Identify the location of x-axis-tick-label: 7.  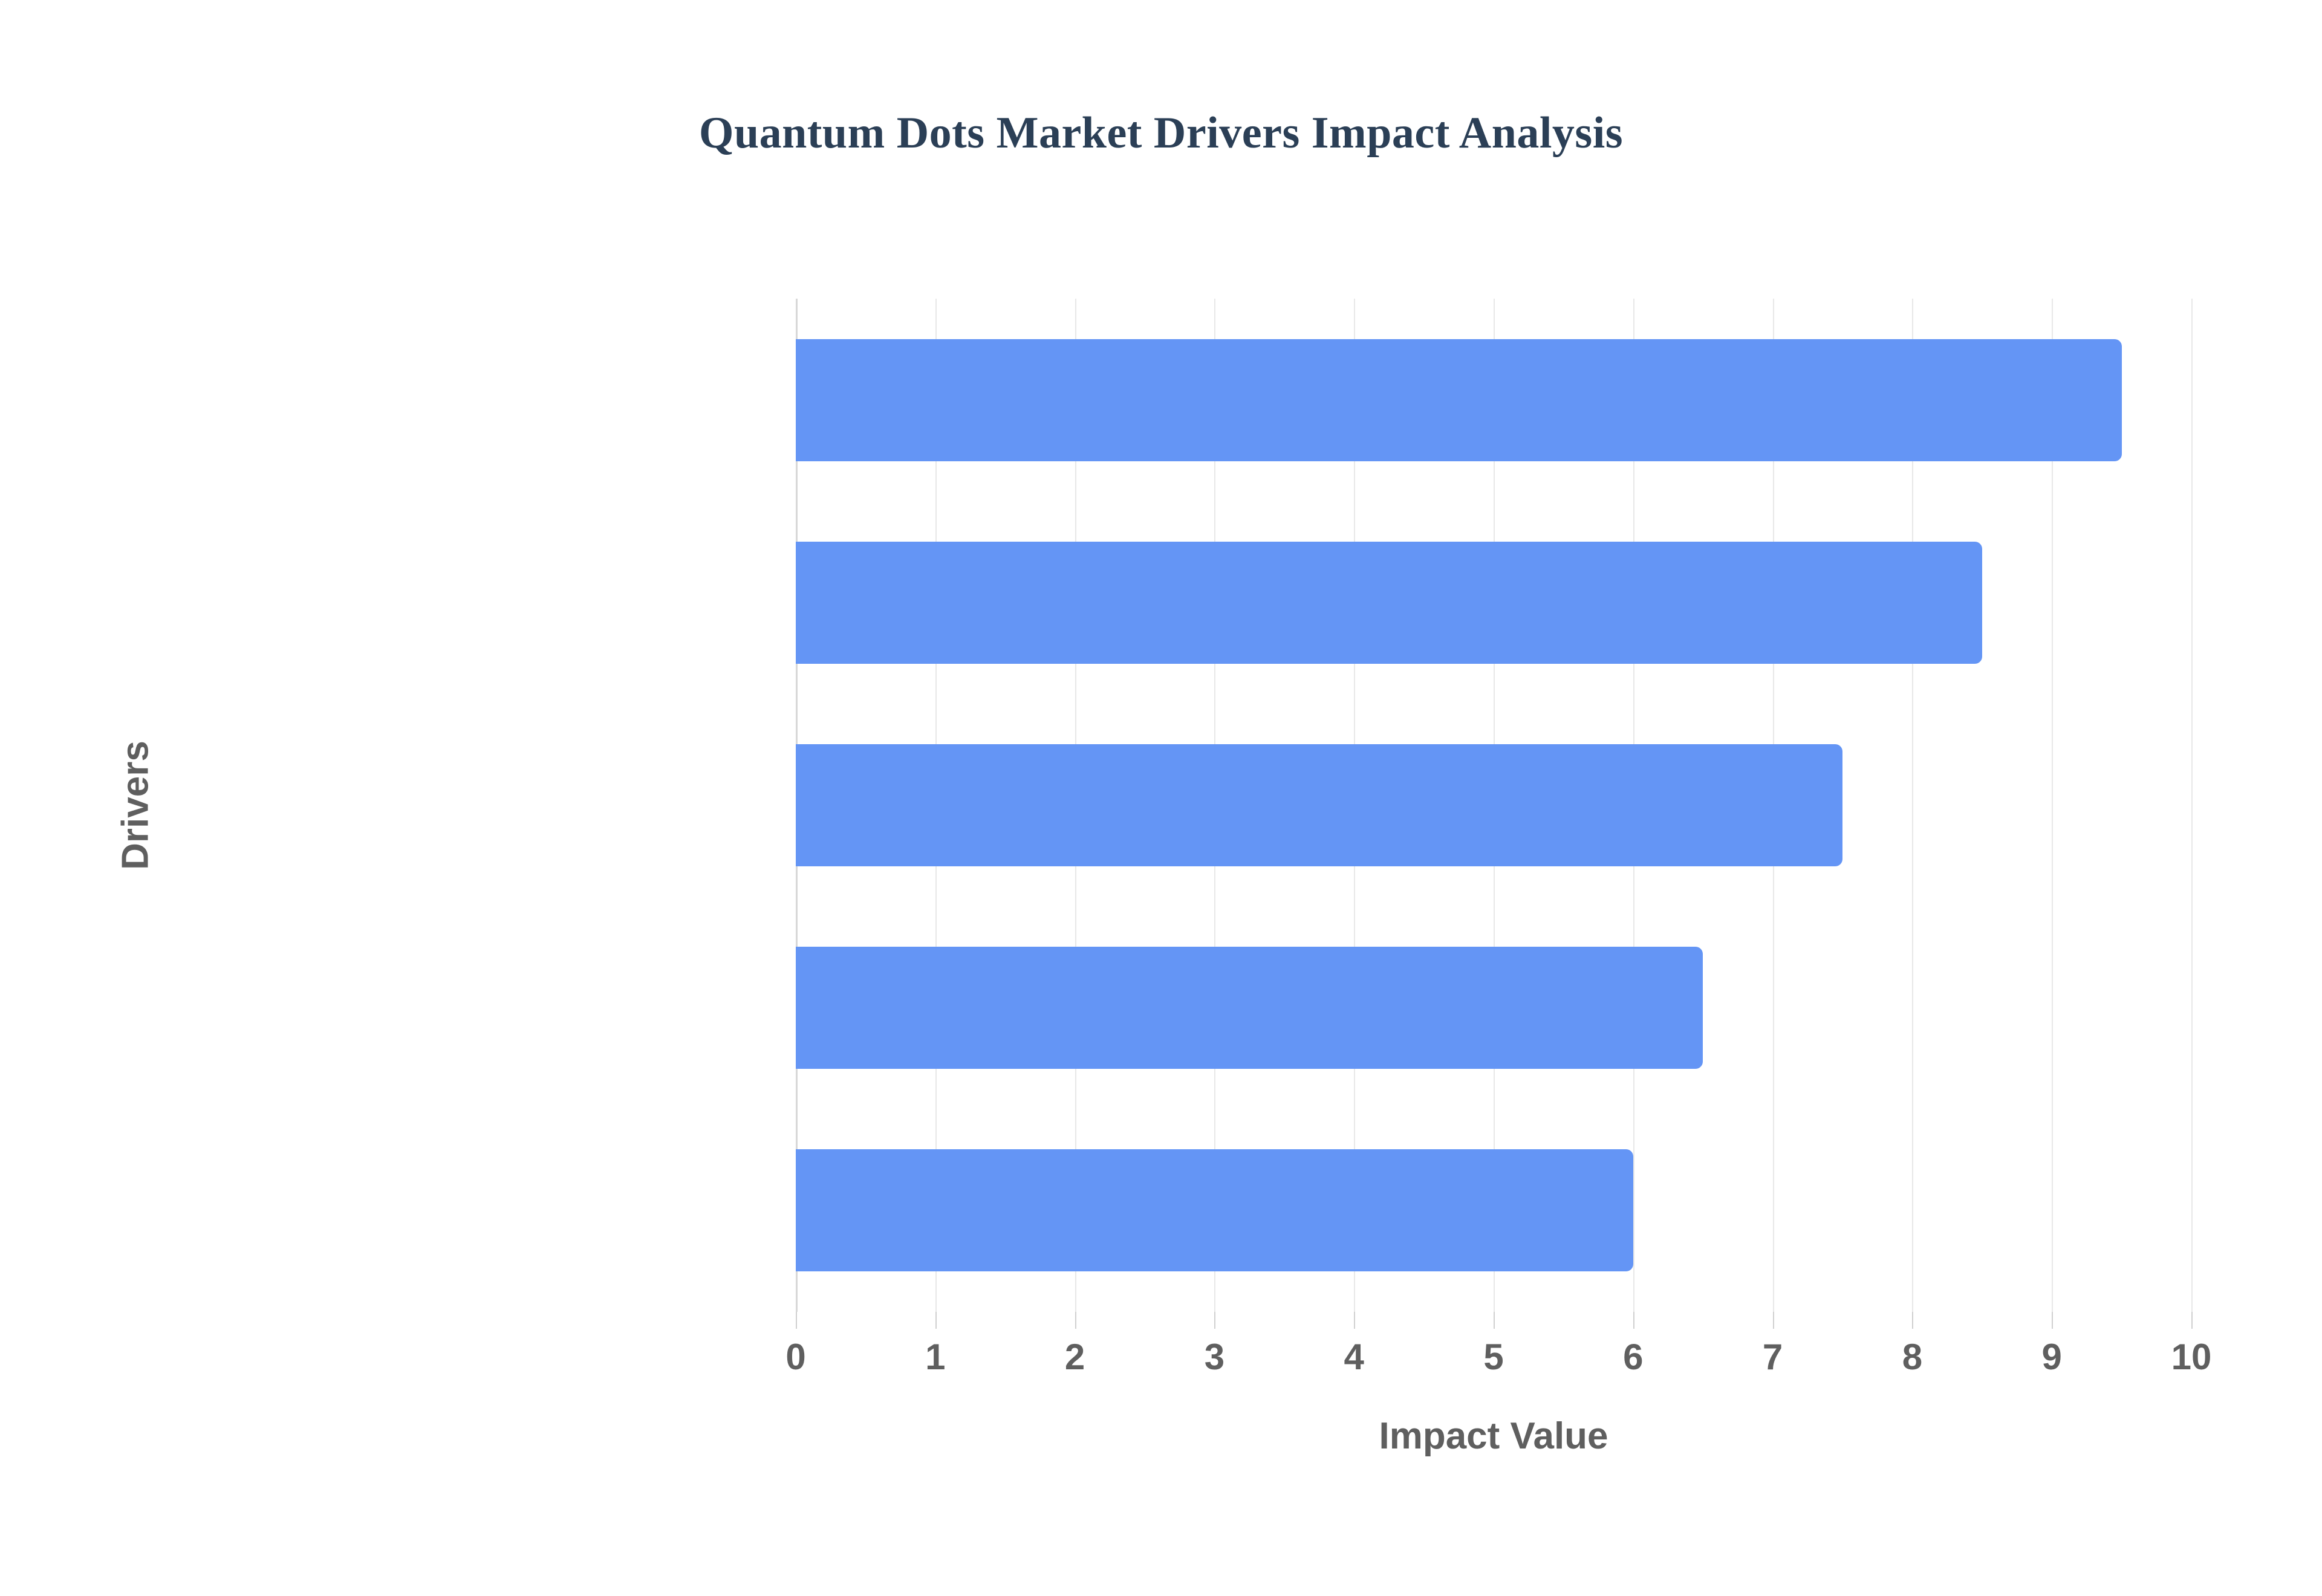
(1772, 1357).